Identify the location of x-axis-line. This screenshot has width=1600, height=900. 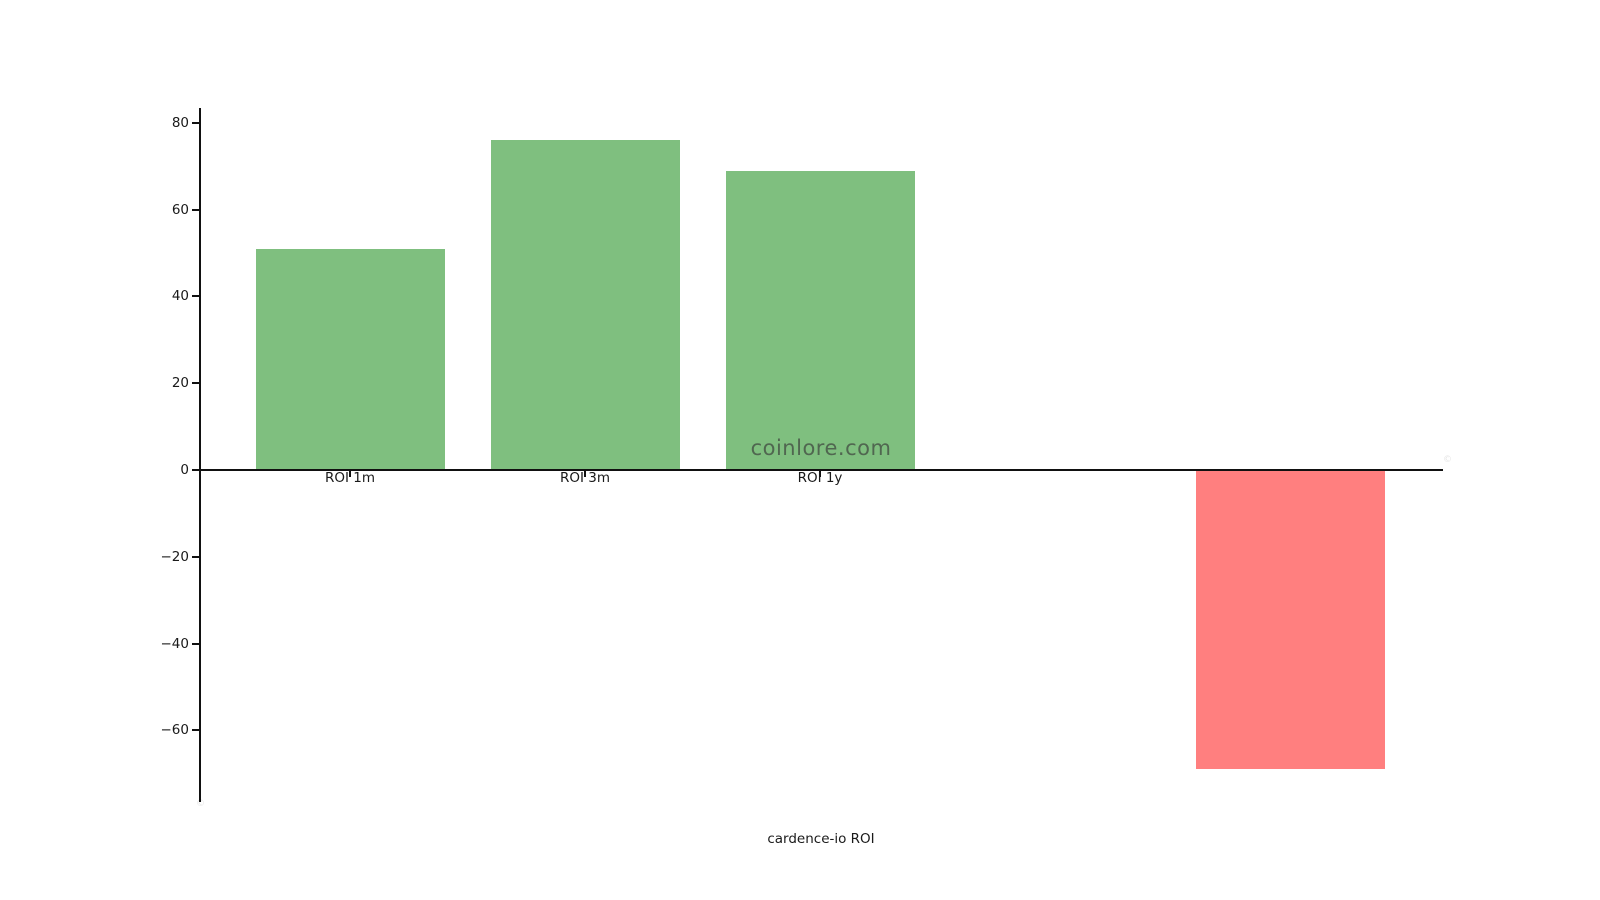
(821, 470).